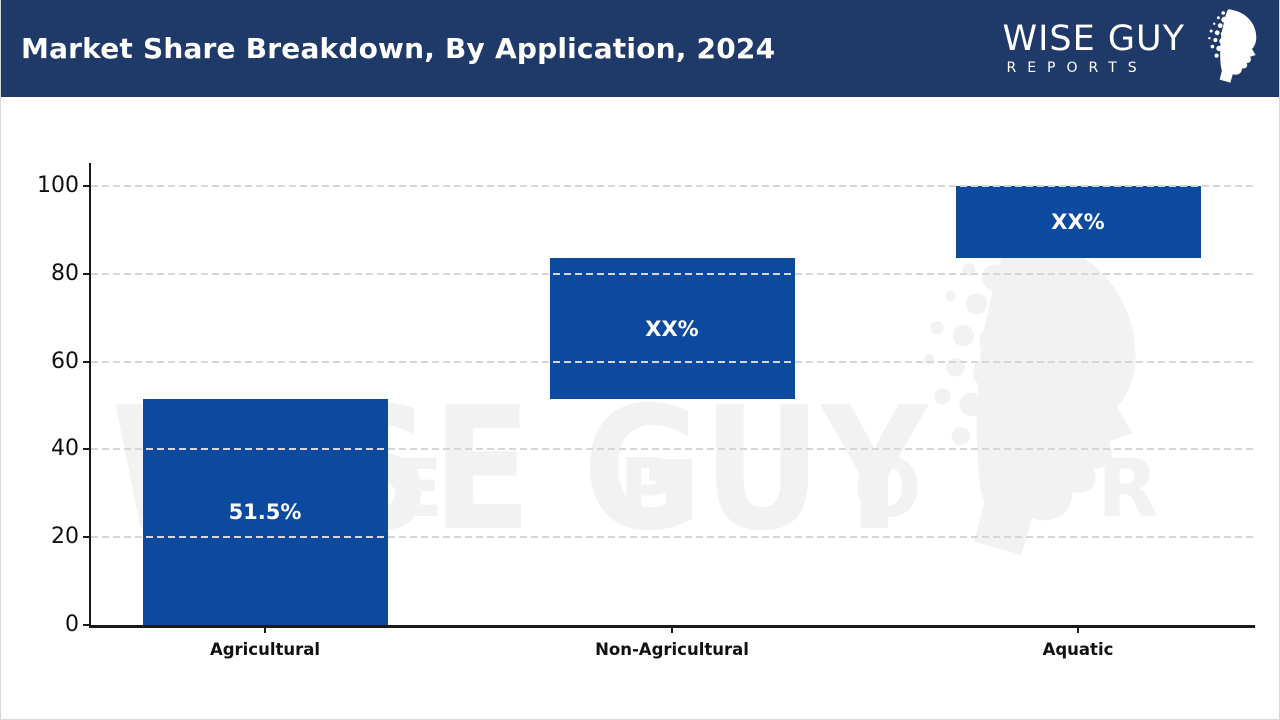 Image resolution: width=1280 pixels, height=720 pixels. Describe the element at coordinates (65, 273) in the screenshot. I see `y-tick-label: 80` at that location.